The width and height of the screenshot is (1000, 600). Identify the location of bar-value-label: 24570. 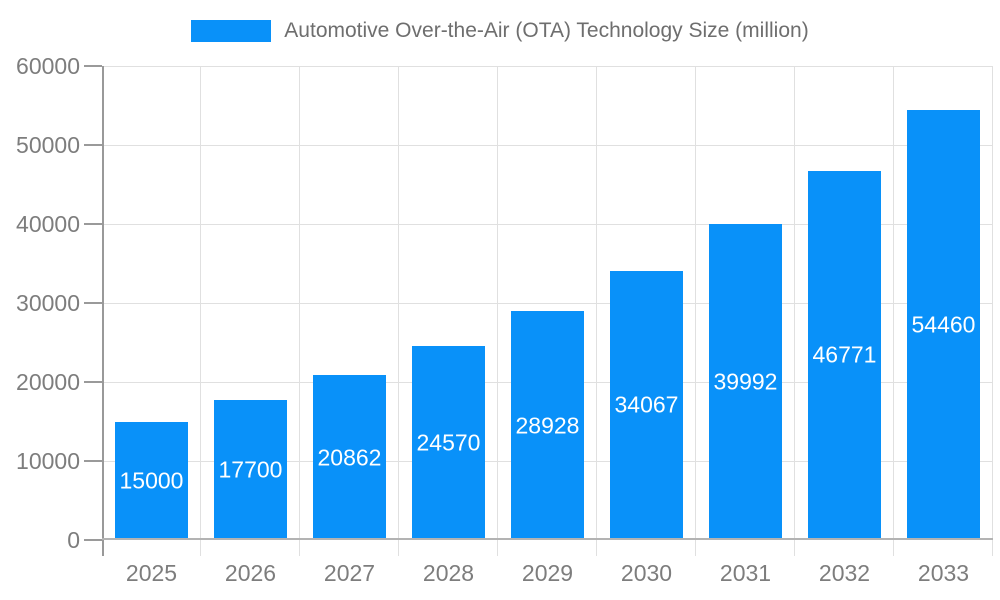
(448, 442).